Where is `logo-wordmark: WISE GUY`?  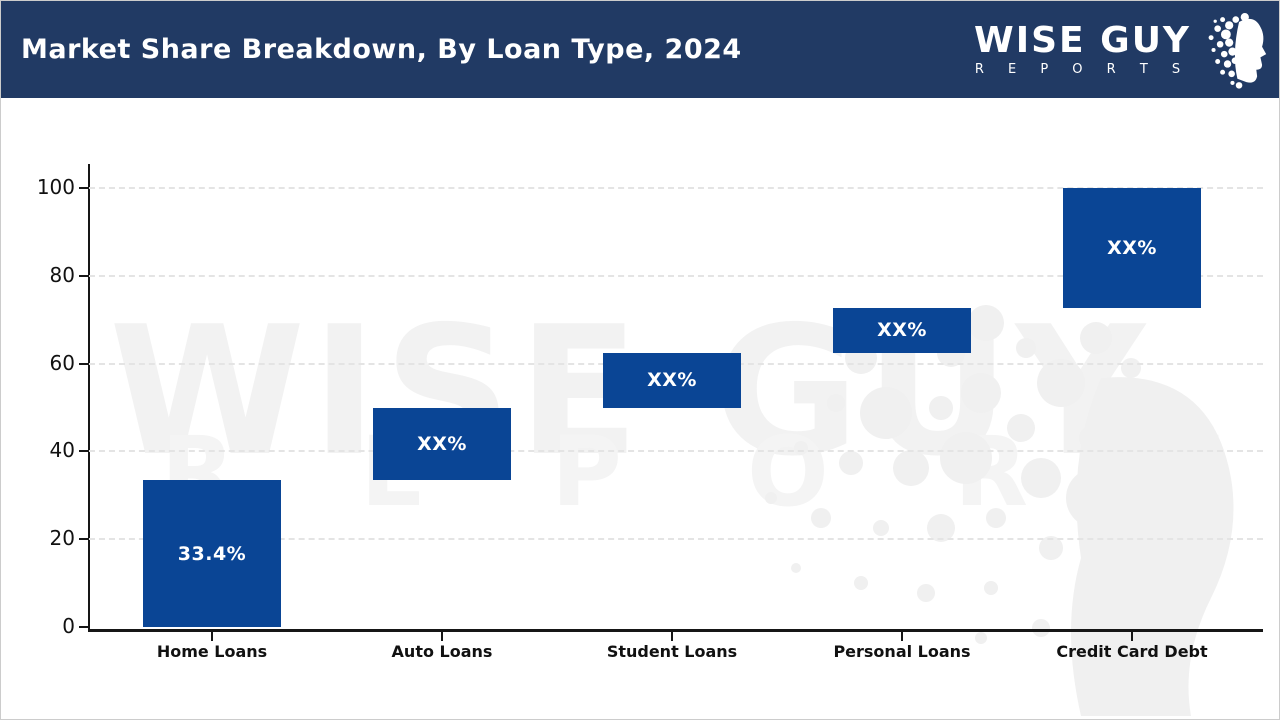 logo-wordmark: WISE GUY is located at coordinates (1082, 40).